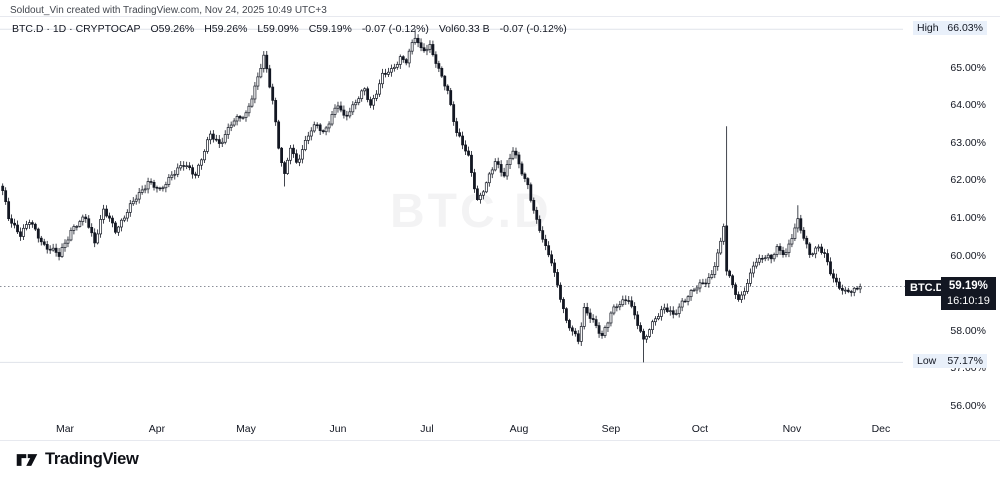 This screenshot has width=1000, height=482. I want to click on price-axis-label: 56.00%, so click(968, 405).